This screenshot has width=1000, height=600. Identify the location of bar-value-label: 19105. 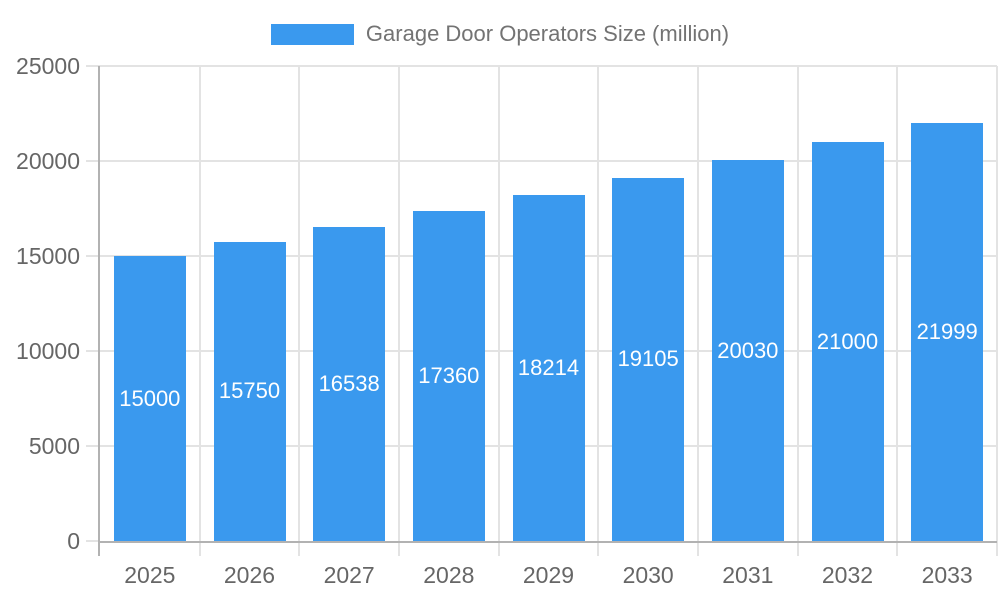
(648, 359).